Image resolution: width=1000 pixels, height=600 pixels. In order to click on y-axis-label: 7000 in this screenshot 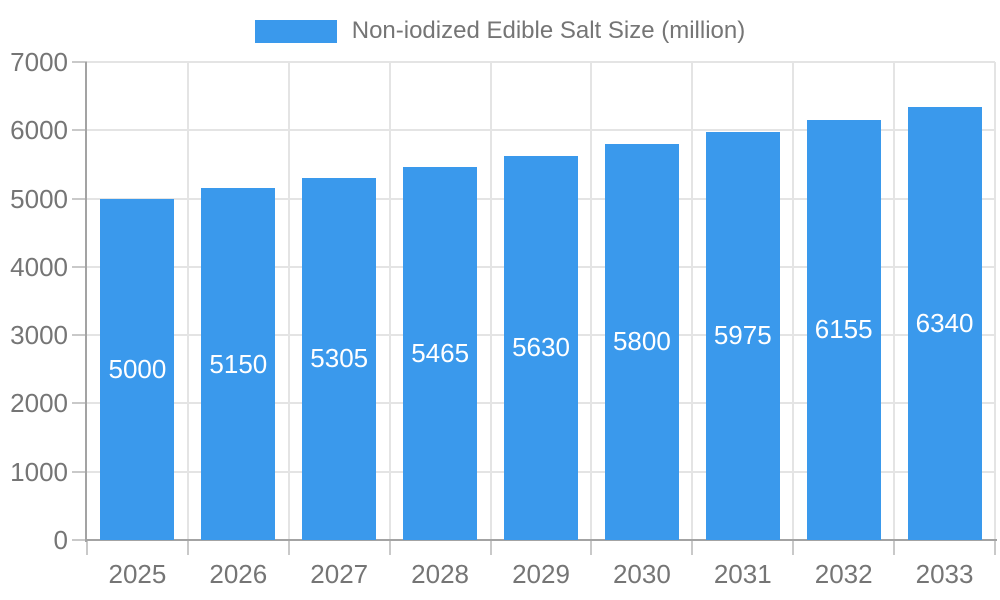, I will do `click(39, 62)`.